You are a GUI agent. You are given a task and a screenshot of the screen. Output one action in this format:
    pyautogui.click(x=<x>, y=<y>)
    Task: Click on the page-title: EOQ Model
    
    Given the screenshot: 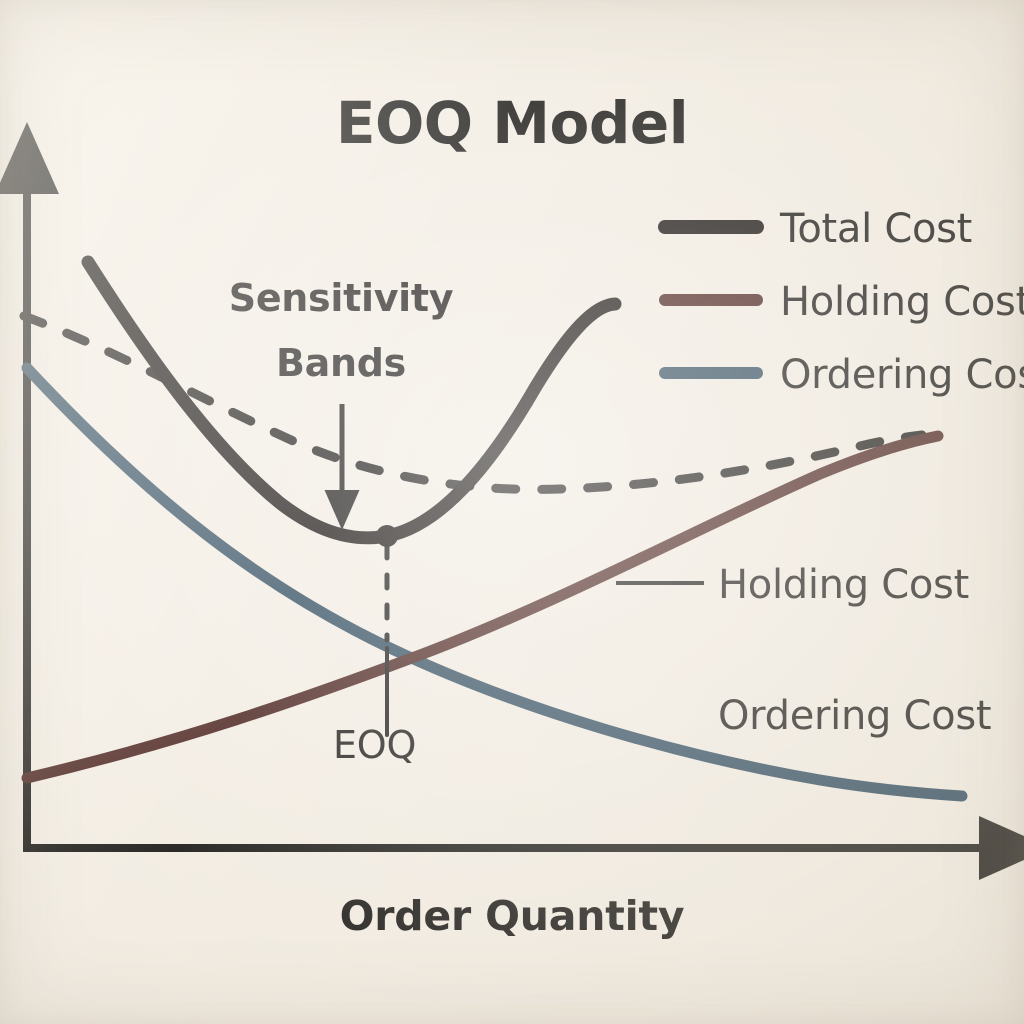 What is the action you would take?
    pyautogui.click(x=512, y=123)
    